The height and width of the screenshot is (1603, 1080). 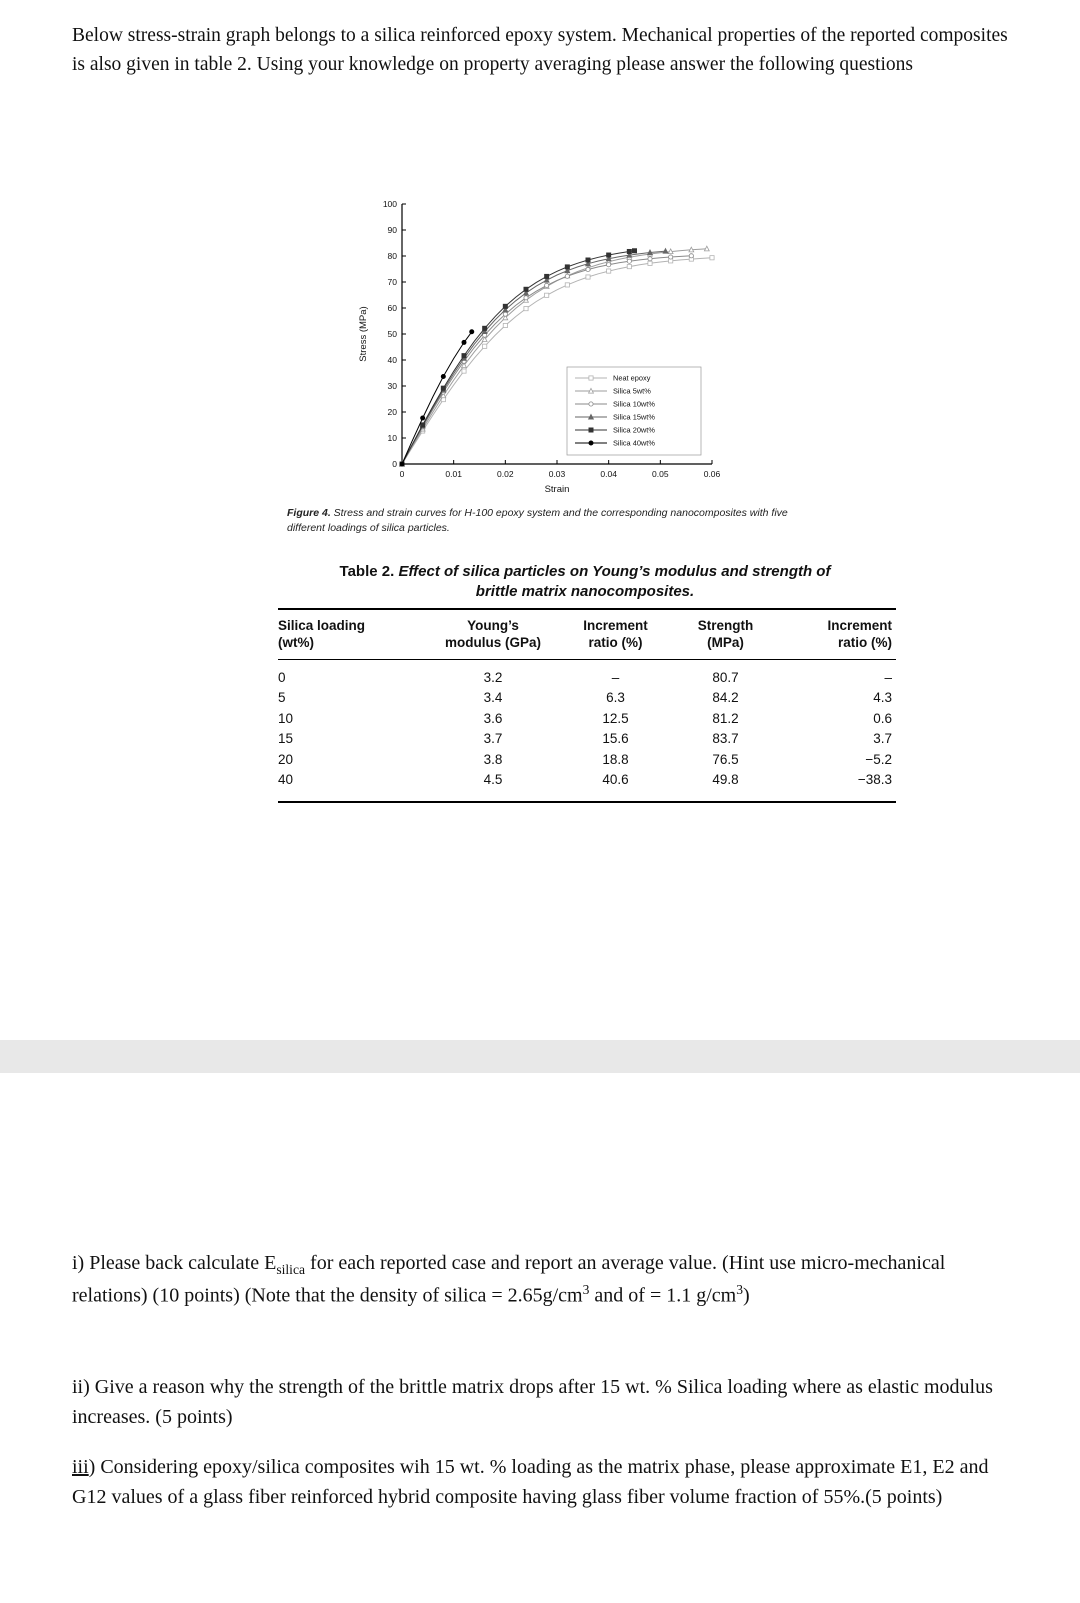 I want to click on question-iii-numeral: iii, so click(x=80, y=1467).